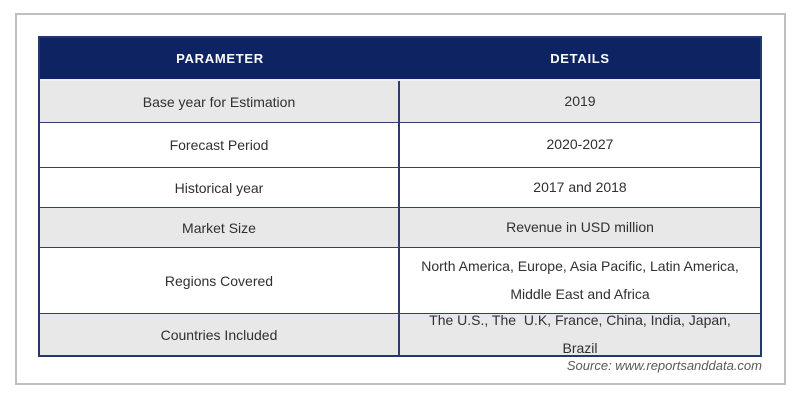 The image size is (800, 400). What do you see at coordinates (220, 187) in the screenshot?
I see `parameter-cell: Historical year` at bounding box center [220, 187].